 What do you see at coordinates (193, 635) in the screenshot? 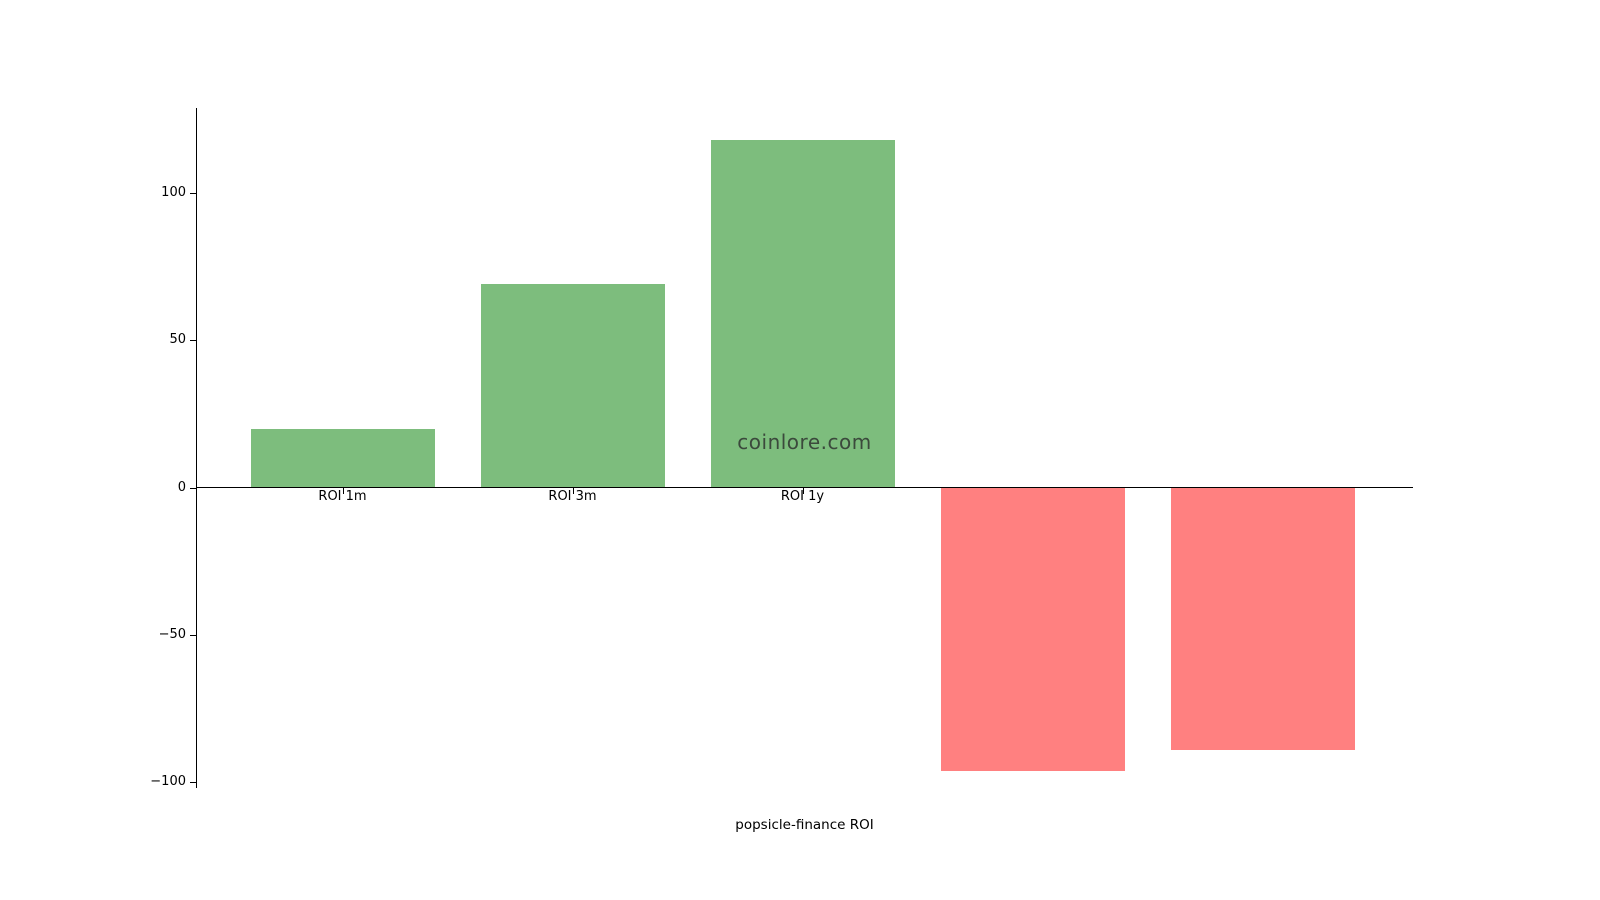
I see `y-tick-mark--50` at bounding box center [193, 635].